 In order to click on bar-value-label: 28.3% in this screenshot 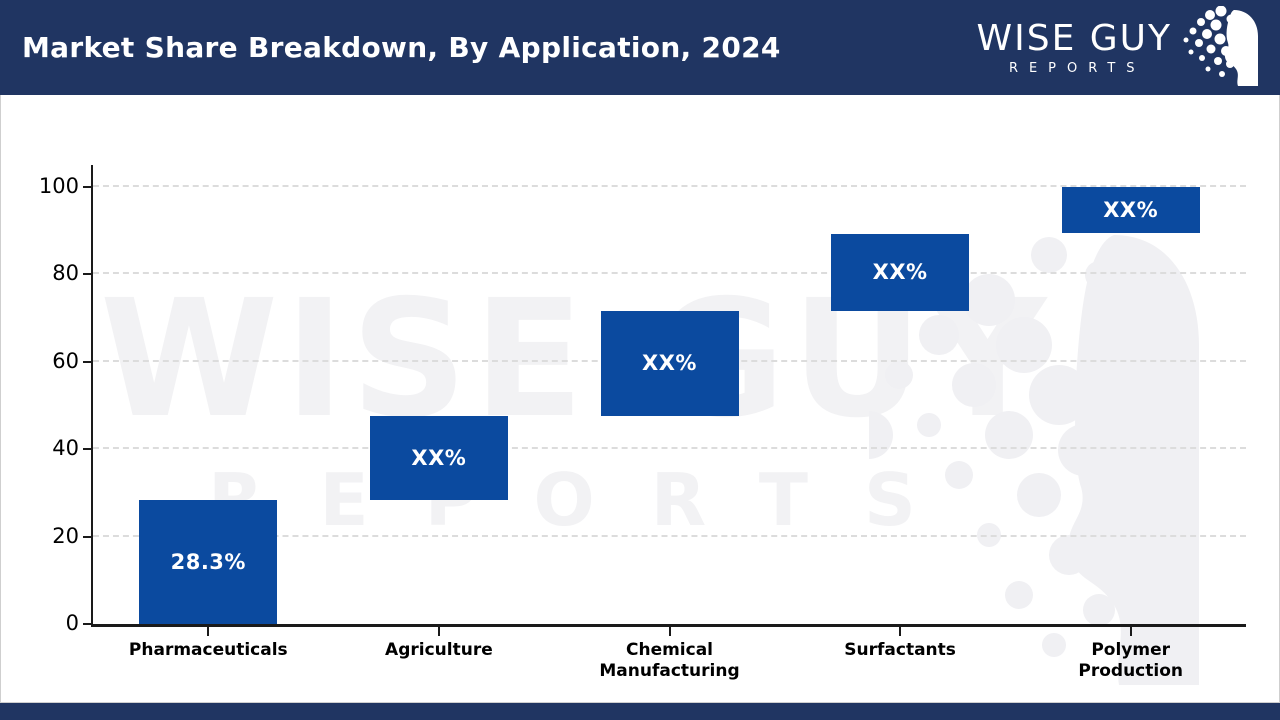, I will do `click(208, 562)`.